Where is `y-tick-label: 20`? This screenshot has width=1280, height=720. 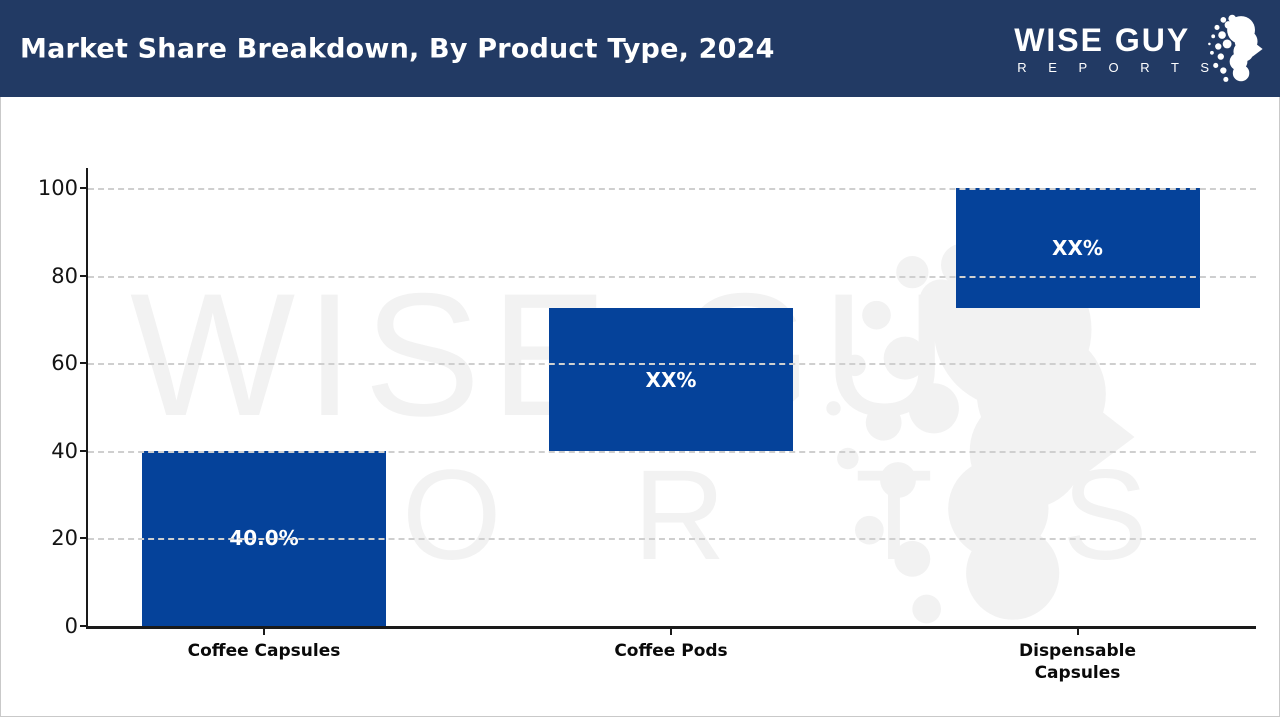 y-tick-label: 20 is located at coordinates (64, 538).